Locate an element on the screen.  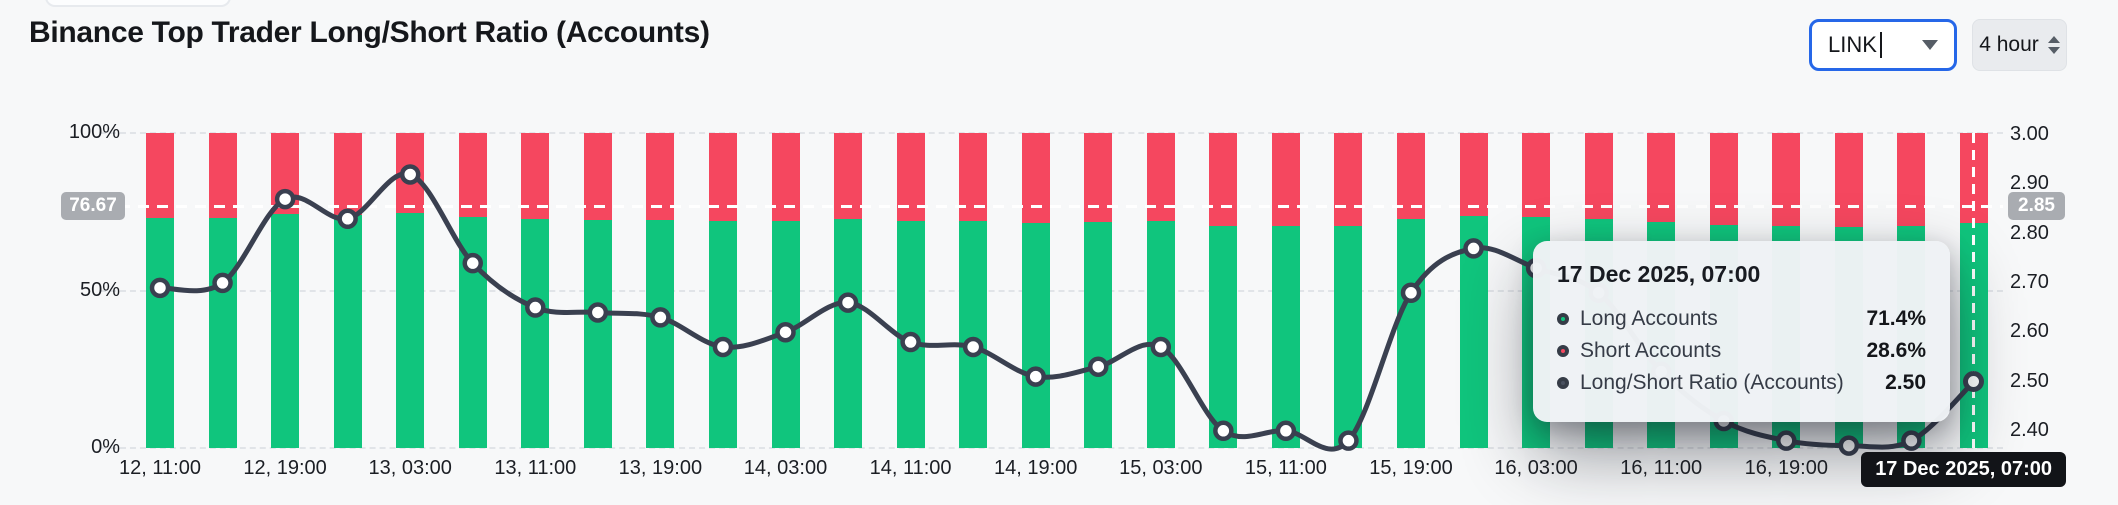
right-axis-tick-label: 2.60 is located at coordinates (2029, 331).